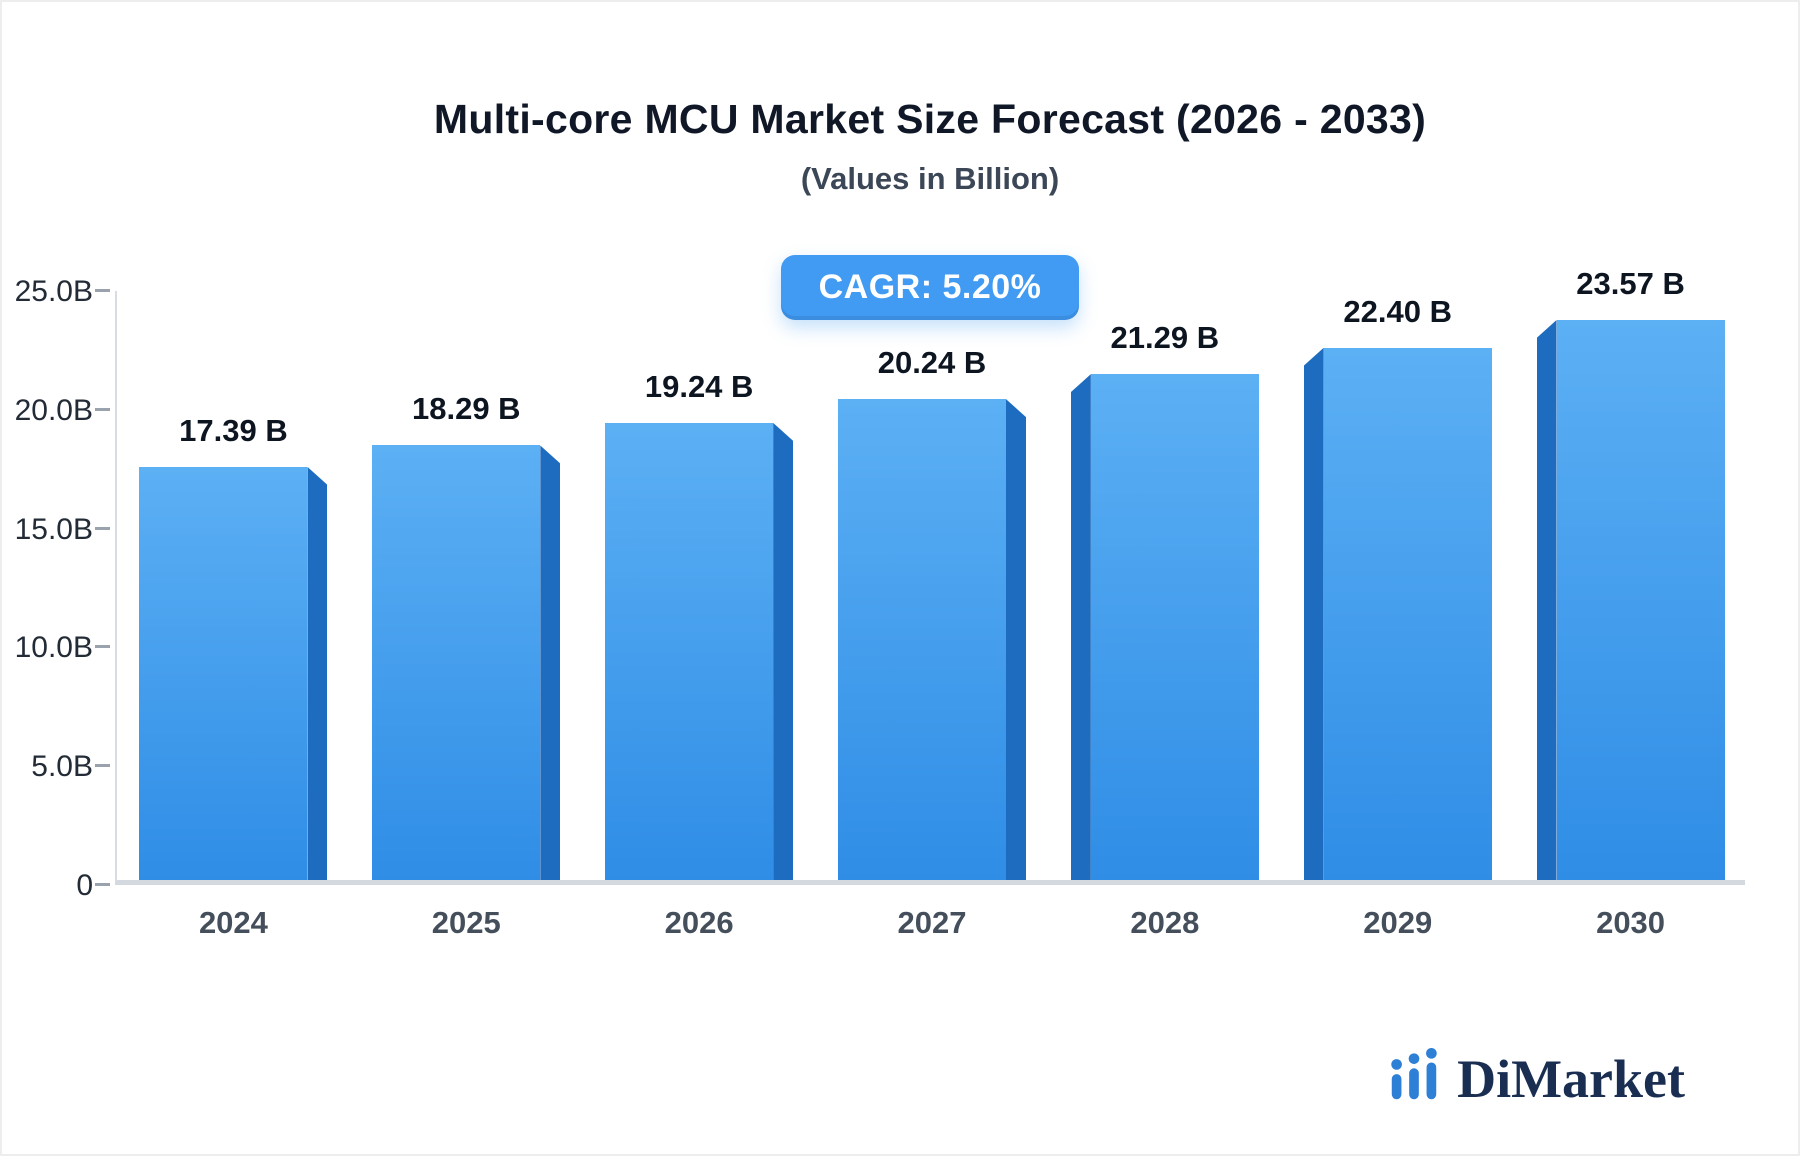 Image resolution: width=1800 pixels, height=1156 pixels. I want to click on x-tick-label: 2024, so click(233, 922).